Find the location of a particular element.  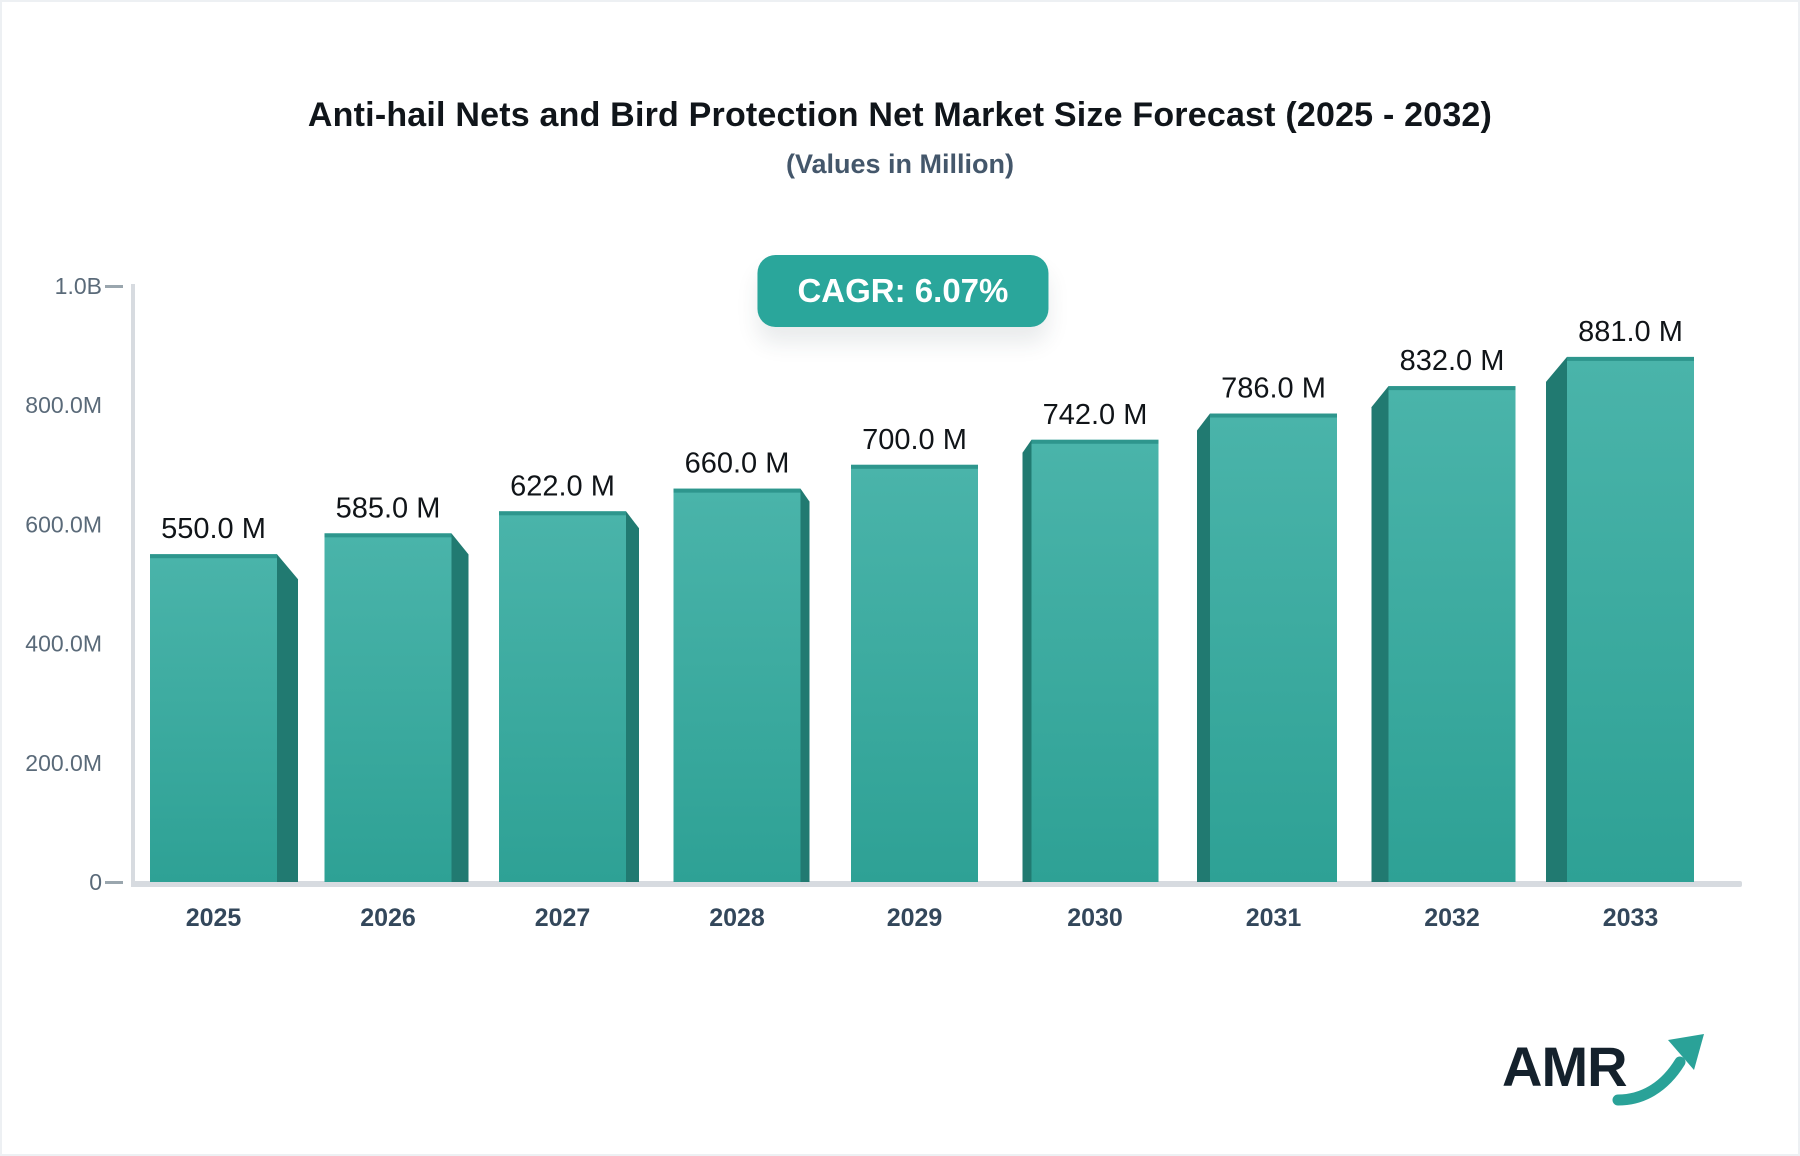

chart-subtitle: (Values in Million) is located at coordinates (900, 164).